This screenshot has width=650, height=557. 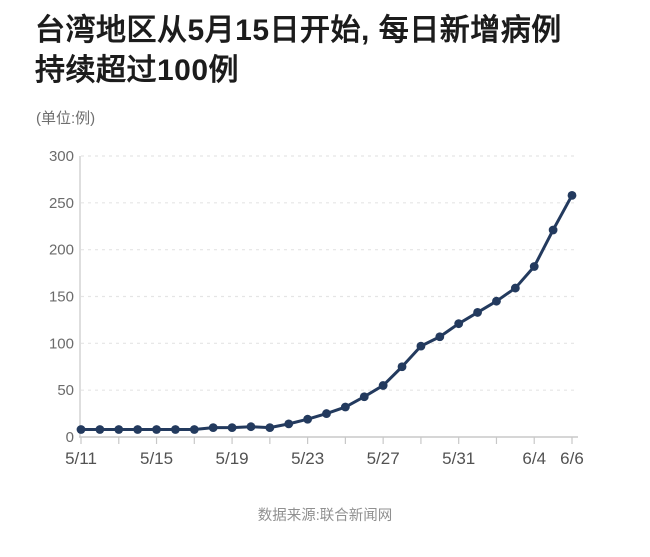 What do you see at coordinates (298, 30) in the screenshot?
I see `title-line-1: 台湾地区从5月15日开始, 每日新增病例` at bounding box center [298, 30].